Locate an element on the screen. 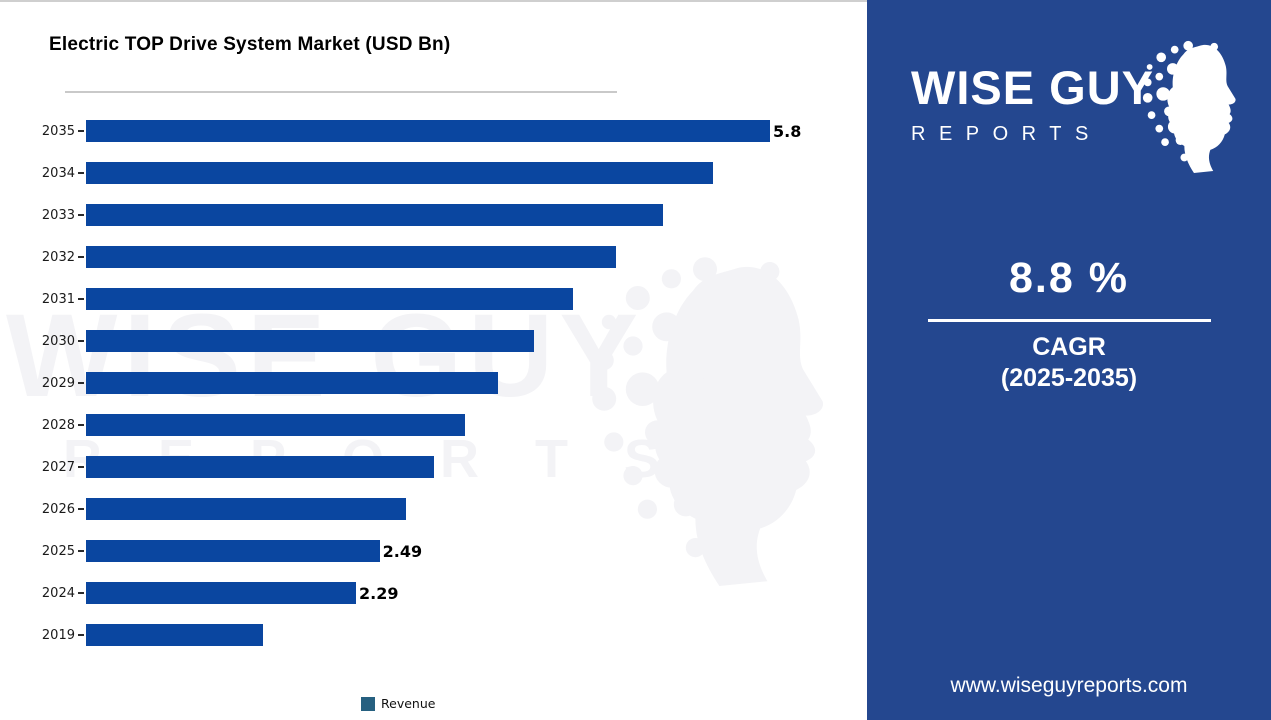 Image resolution: width=1271 pixels, height=720 pixels. brand-text: WISE GUY REPORTS is located at coordinates (1032, 105).